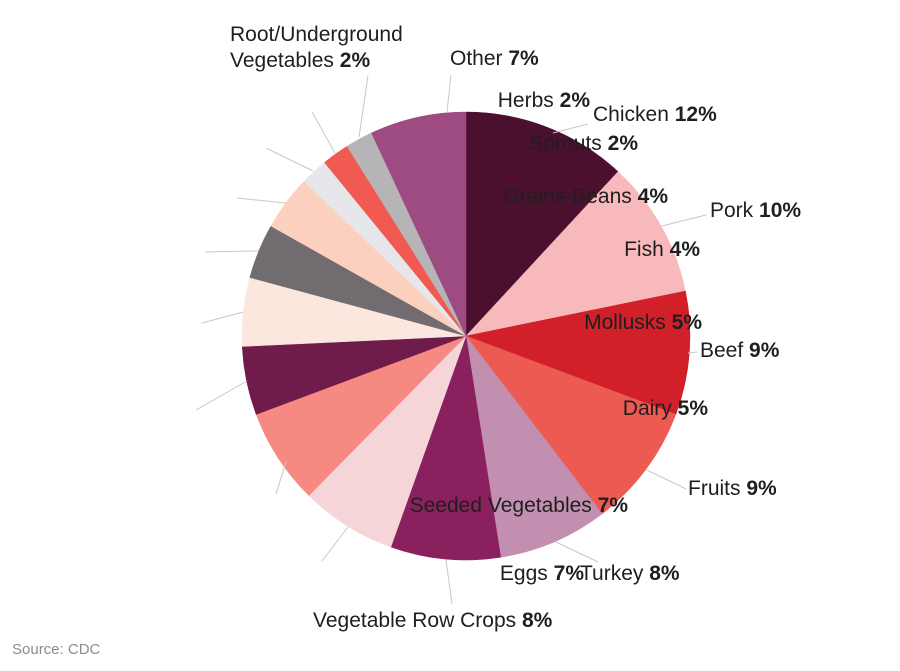 The height and width of the screenshot is (671, 900). I want to click on slice-label-other: Other 7%, so click(494, 59).